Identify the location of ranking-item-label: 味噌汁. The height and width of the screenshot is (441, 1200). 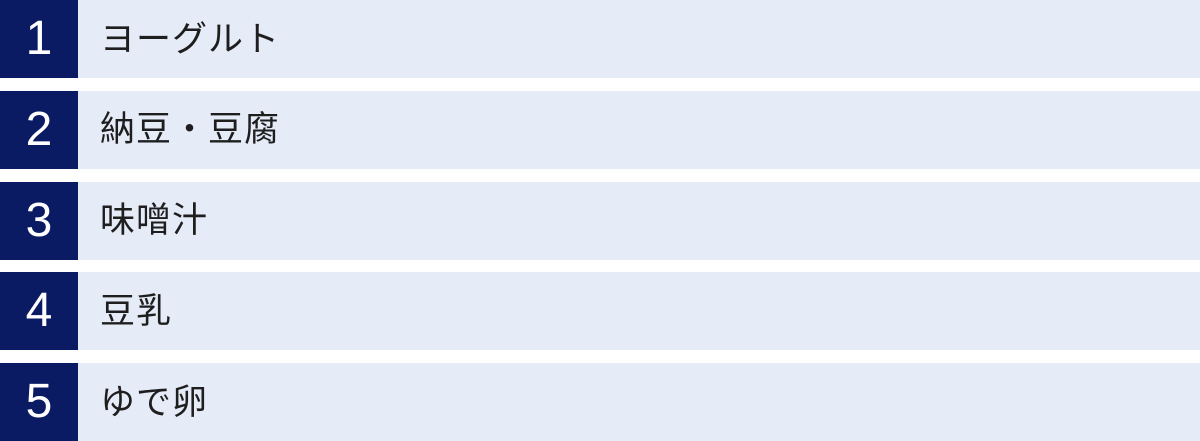
(154, 220).